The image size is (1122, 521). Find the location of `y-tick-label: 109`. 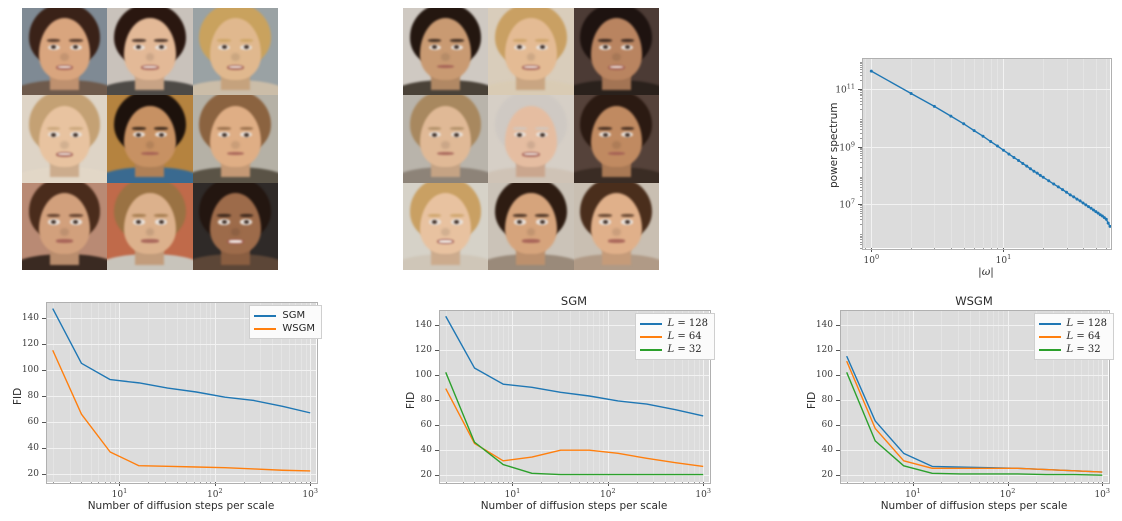

y-tick-label: 109 is located at coordinates (847, 147).